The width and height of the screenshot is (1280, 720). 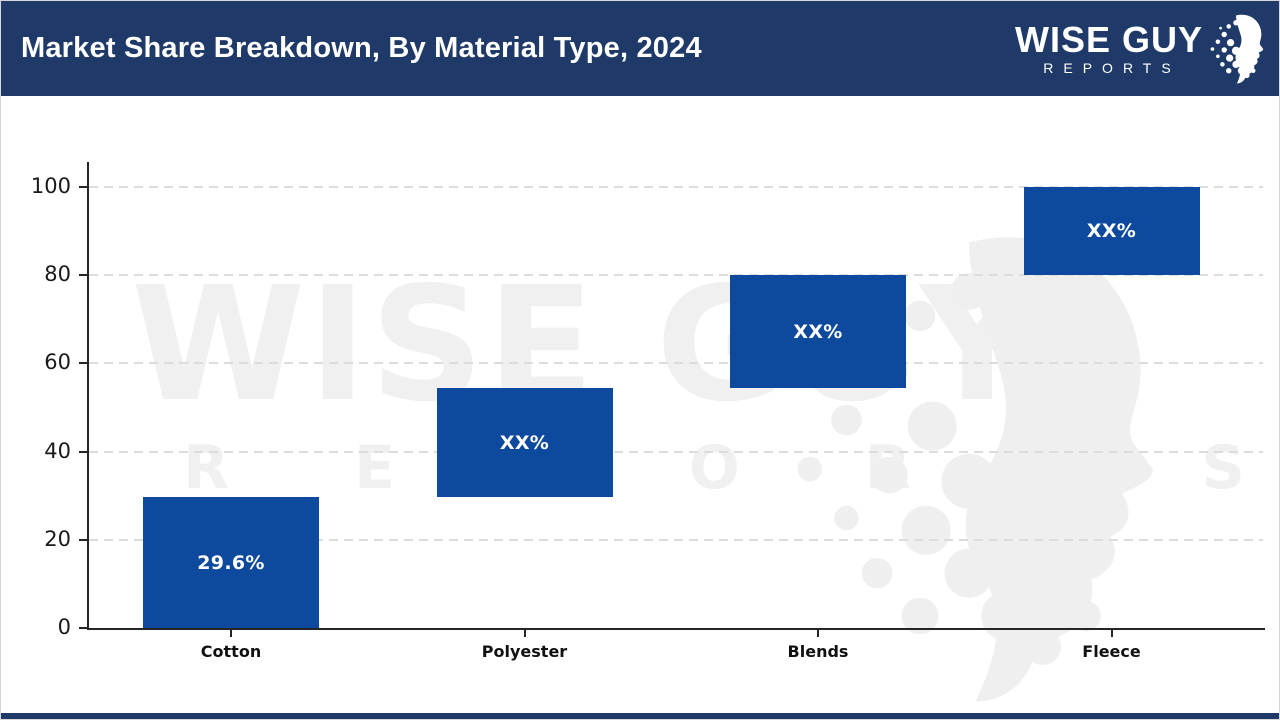 What do you see at coordinates (1111, 633) in the screenshot?
I see `x-tick-fleece` at bounding box center [1111, 633].